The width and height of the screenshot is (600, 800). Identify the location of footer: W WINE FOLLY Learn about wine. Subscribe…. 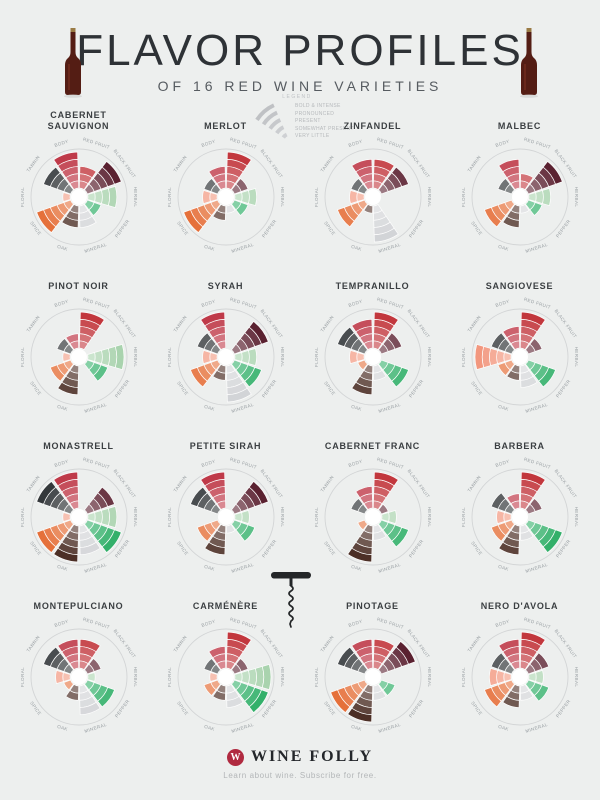
(300, 764).